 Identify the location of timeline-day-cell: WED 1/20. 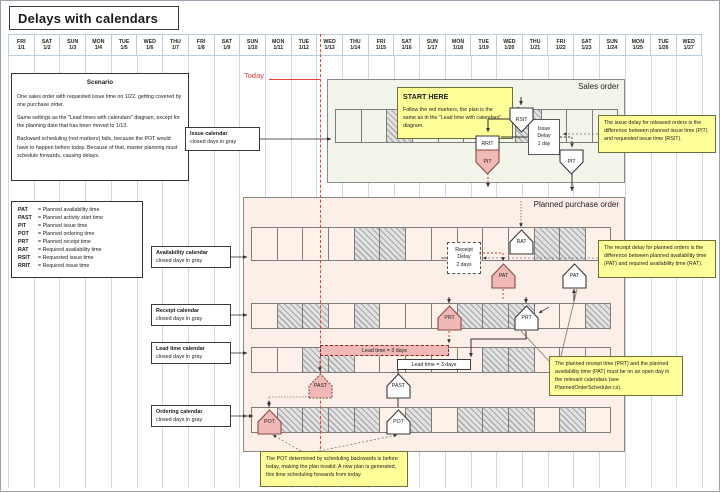
(509, 45).